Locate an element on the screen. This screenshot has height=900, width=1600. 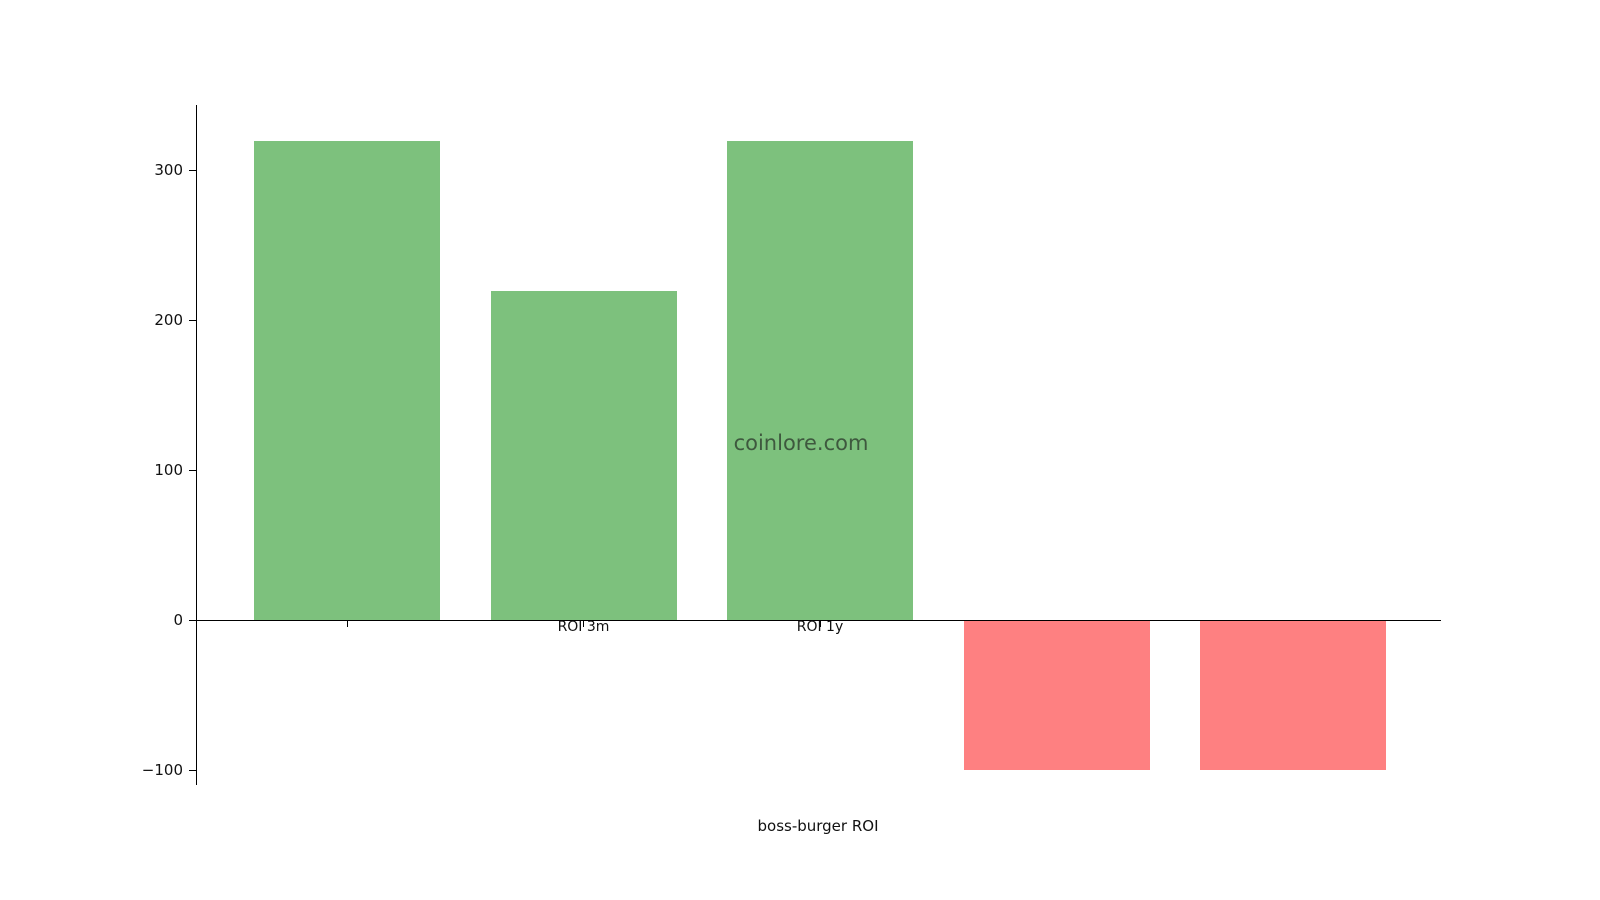
y-tick-label: 300 is located at coordinates (168, 169).